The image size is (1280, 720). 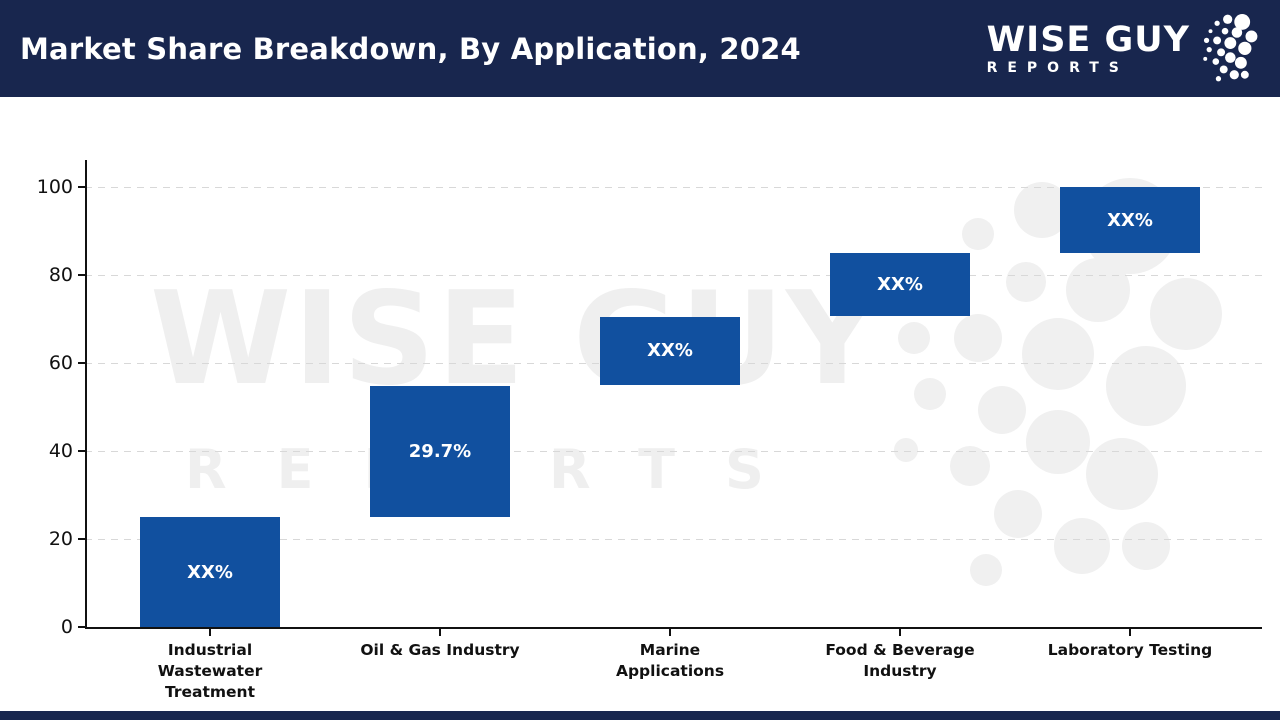 I want to click on y-tick-label: 60, so click(x=60, y=363).